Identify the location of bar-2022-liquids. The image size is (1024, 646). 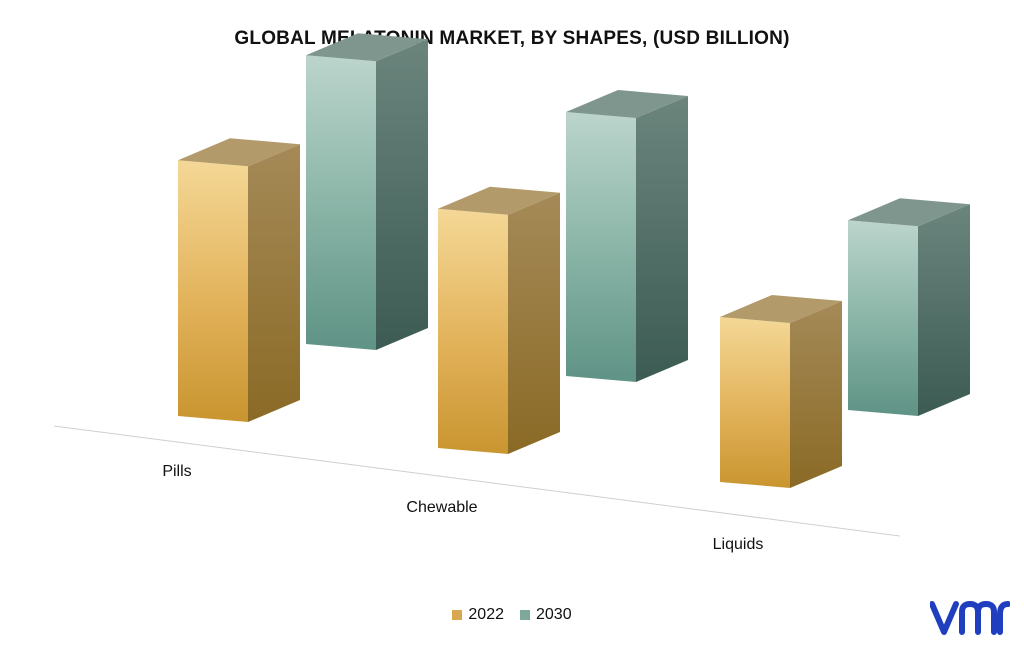
(781, 391).